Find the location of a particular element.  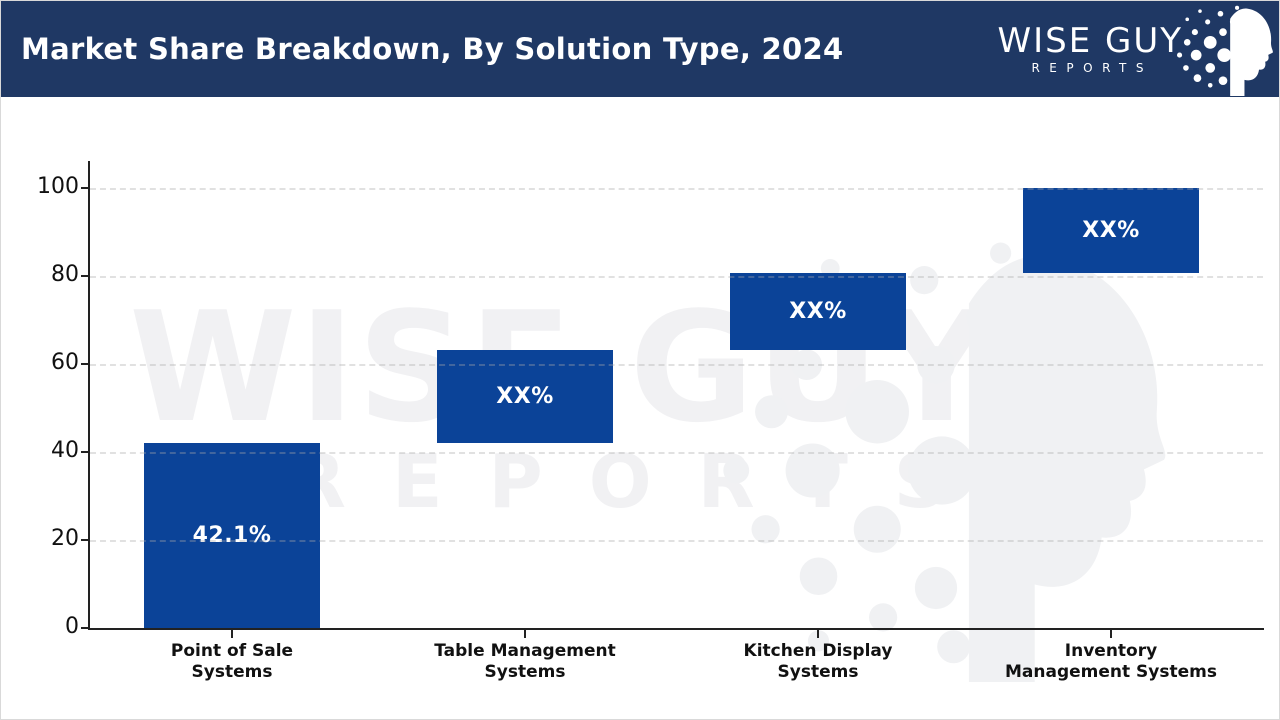

bar-value-label: 42.1% is located at coordinates (232, 535).